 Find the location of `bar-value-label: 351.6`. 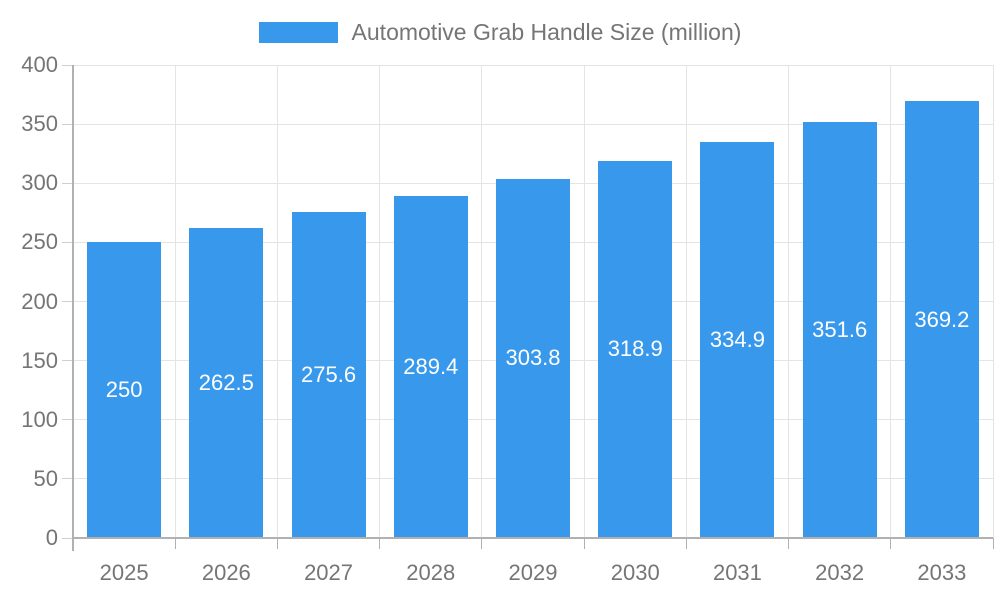

bar-value-label: 351.6 is located at coordinates (840, 330).